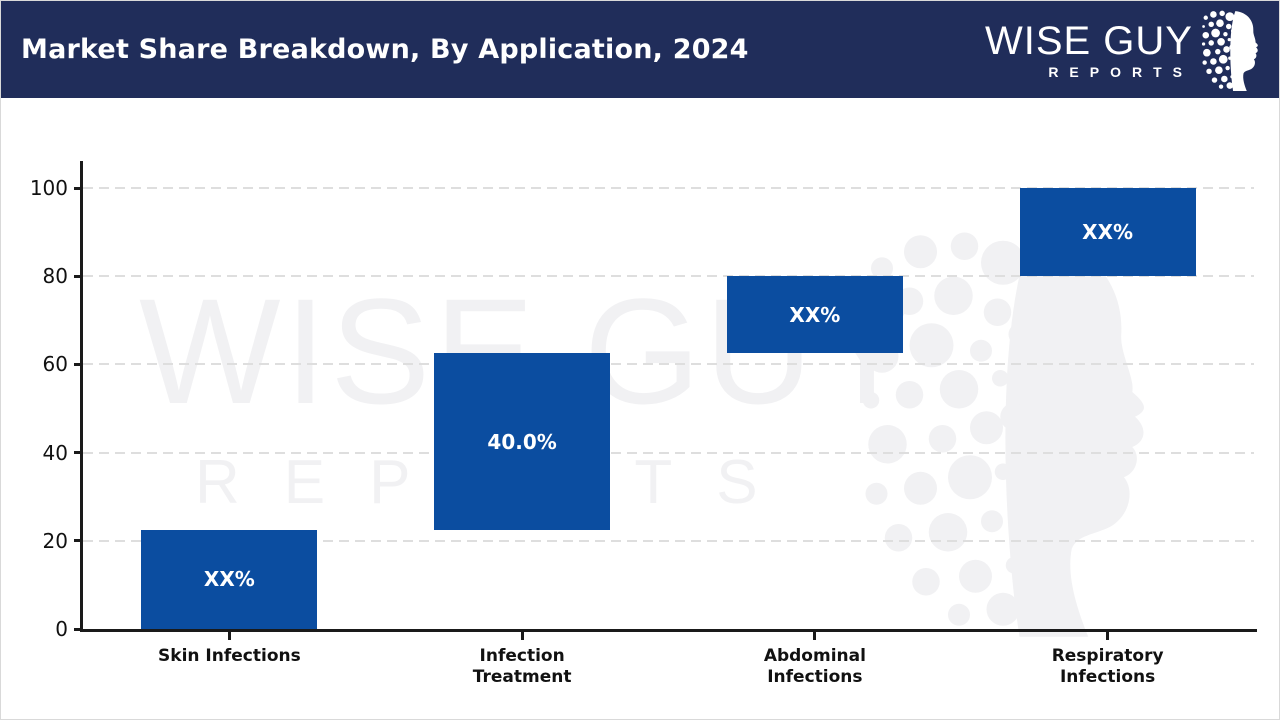  What do you see at coordinates (55, 276) in the screenshot?
I see `y-tick-label-80: 80` at bounding box center [55, 276].